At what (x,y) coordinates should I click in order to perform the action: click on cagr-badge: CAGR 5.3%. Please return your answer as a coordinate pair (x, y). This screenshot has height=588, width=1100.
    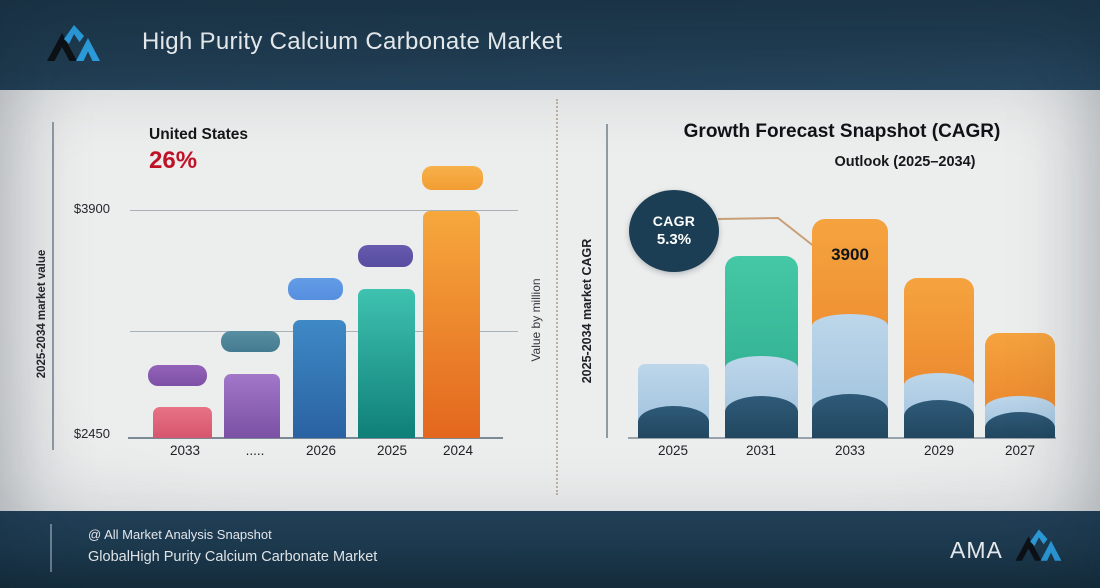
    Looking at the image, I should click on (674, 231).